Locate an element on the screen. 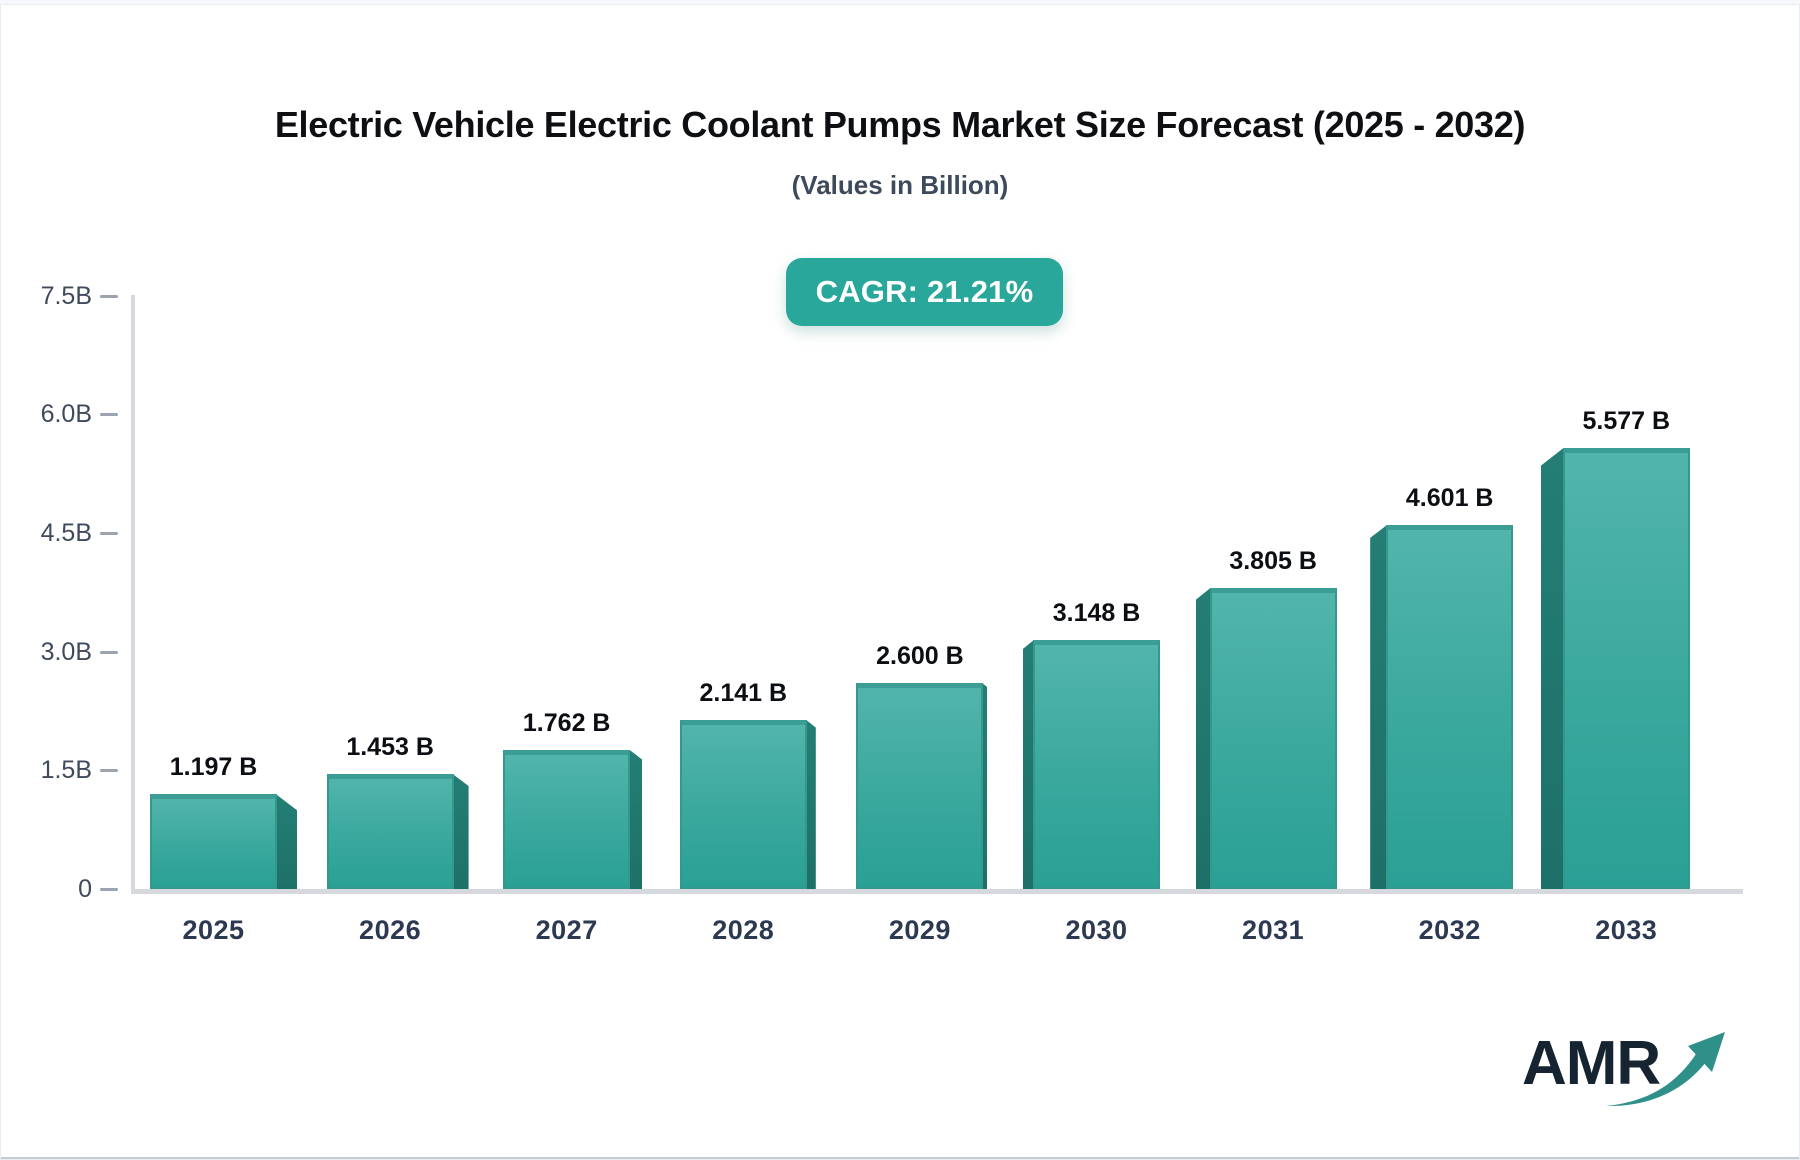 This screenshot has width=1800, height=1160. y-tick-label-3: 3.0B is located at coordinates (66, 651).